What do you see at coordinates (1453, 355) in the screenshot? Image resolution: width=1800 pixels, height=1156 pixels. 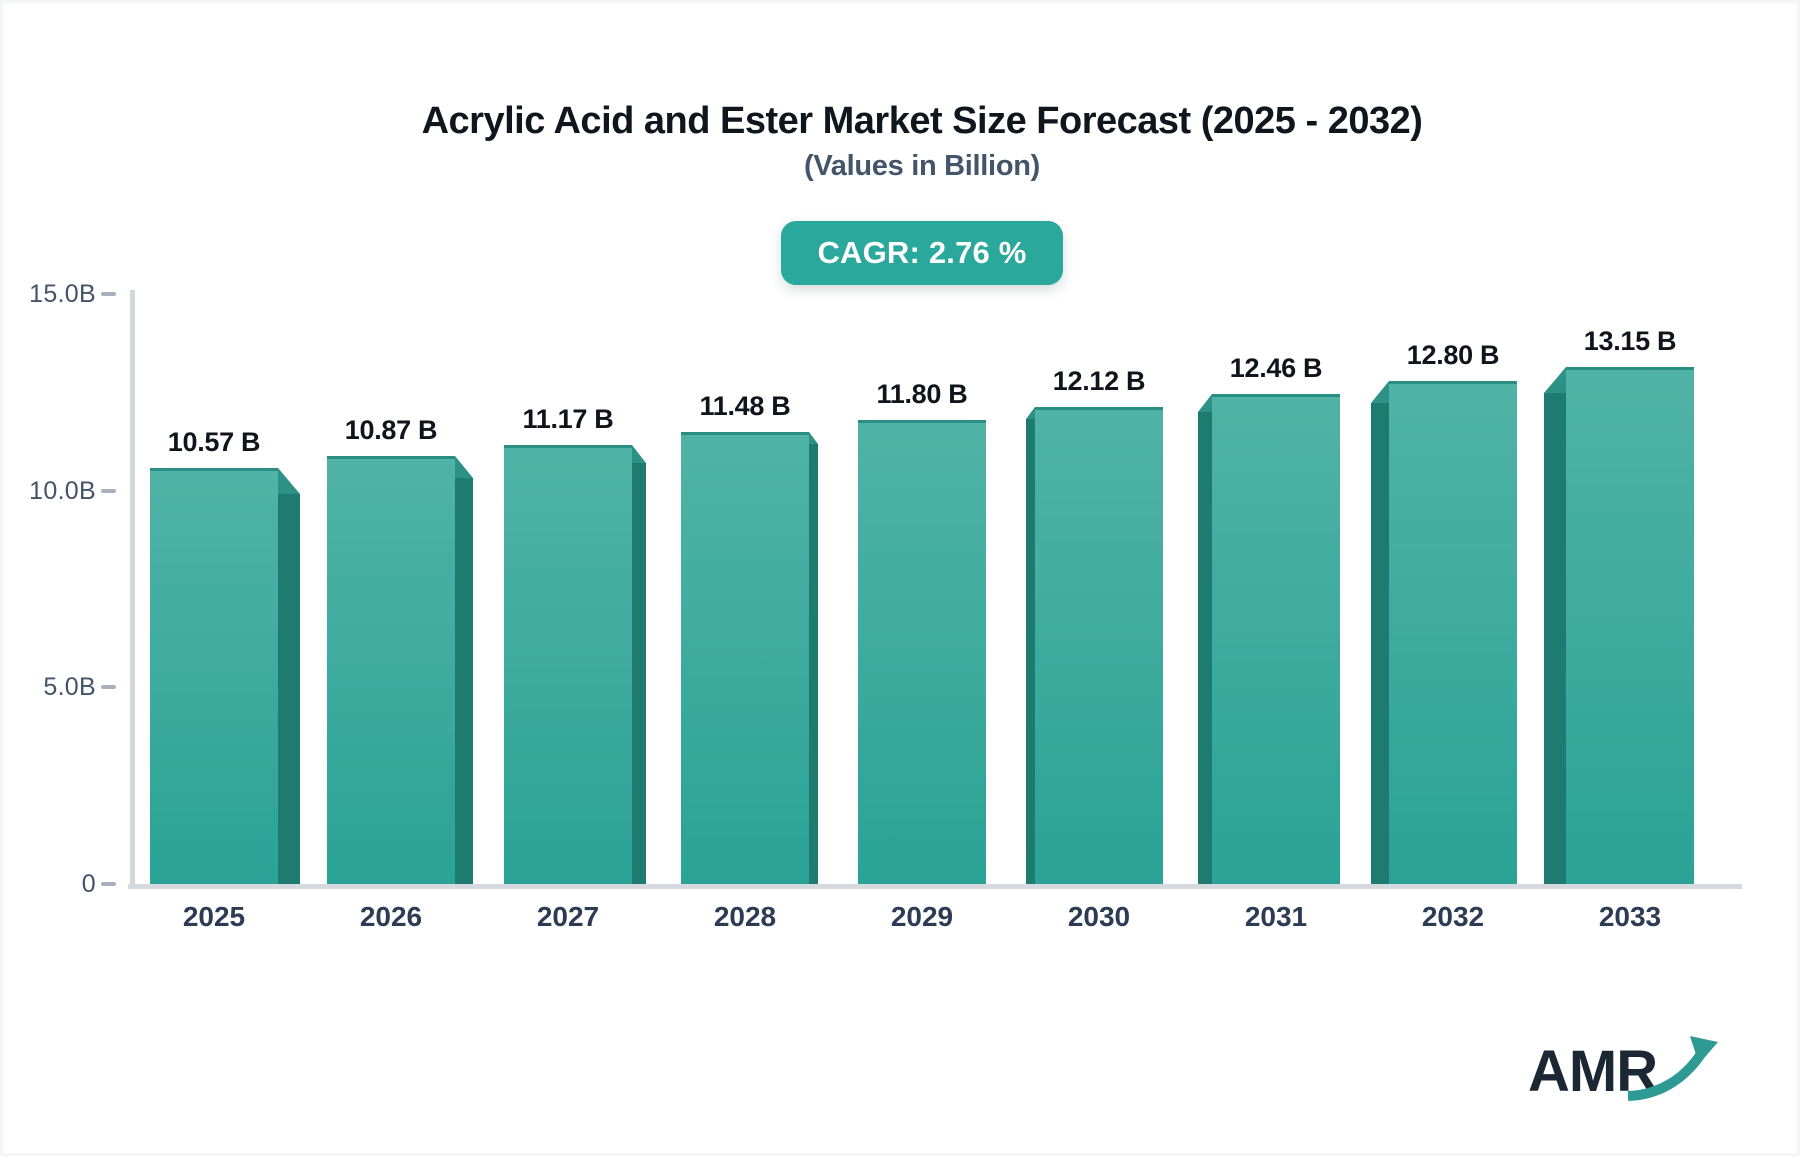 I see `bar-value-label: 12.80 B` at bounding box center [1453, 355].